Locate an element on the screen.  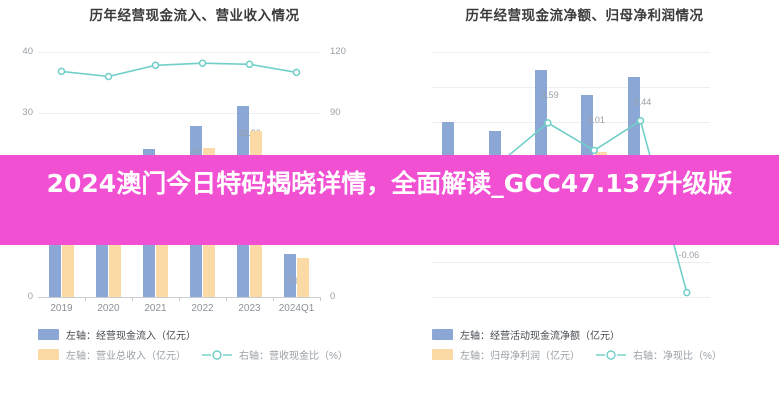
y-axis-tick-right: 0 is located at coordinates (333, 296).